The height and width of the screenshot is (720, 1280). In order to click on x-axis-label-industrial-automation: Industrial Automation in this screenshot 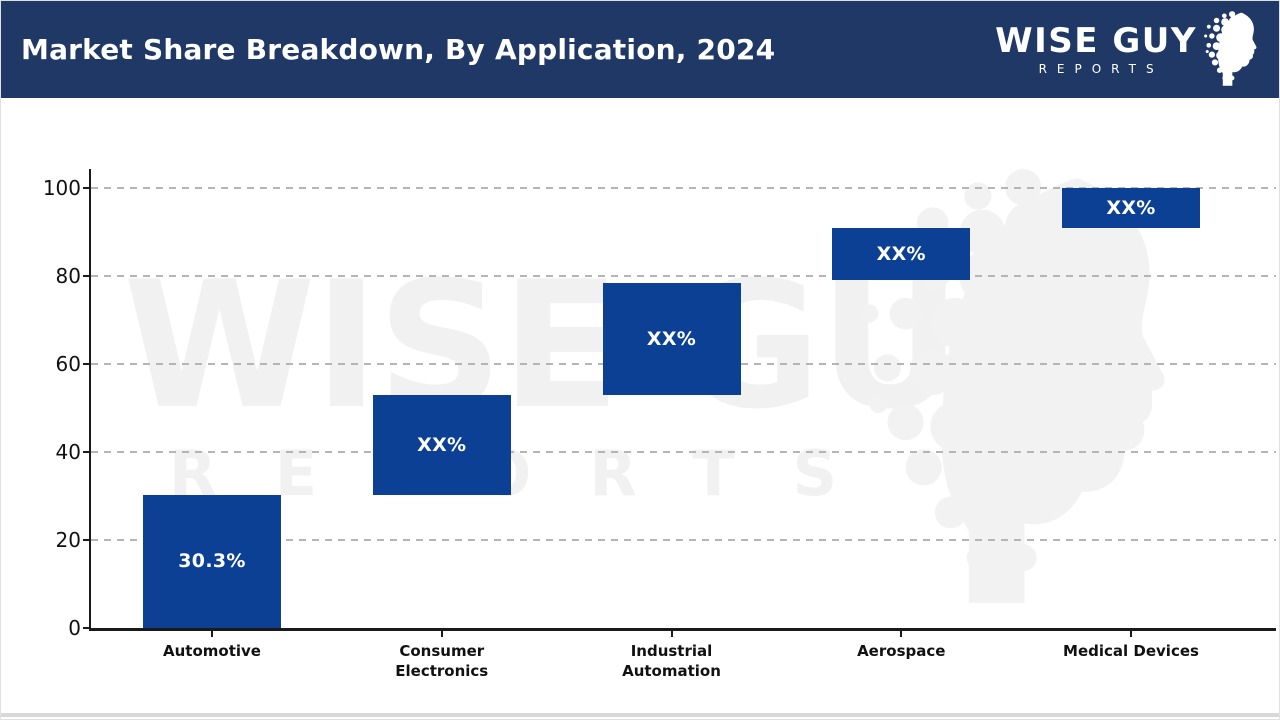, I will do `click(671, 661)`.